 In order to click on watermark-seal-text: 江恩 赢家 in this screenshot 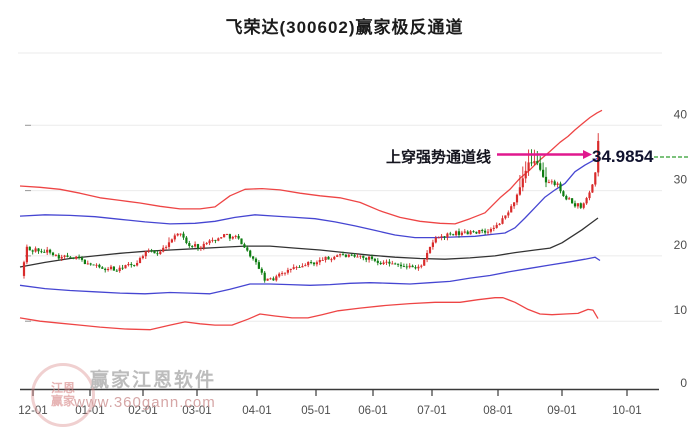, I will do `click(62, 394)`.